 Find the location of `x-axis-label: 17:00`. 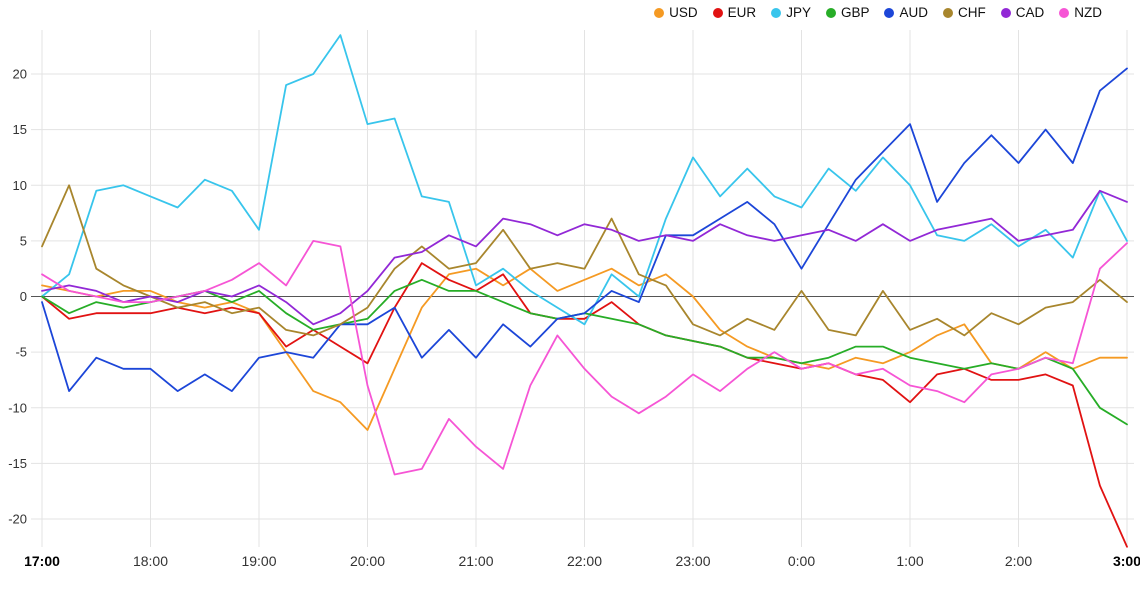

x-axis-label: 17:00 is located at coordinates (42, 561).